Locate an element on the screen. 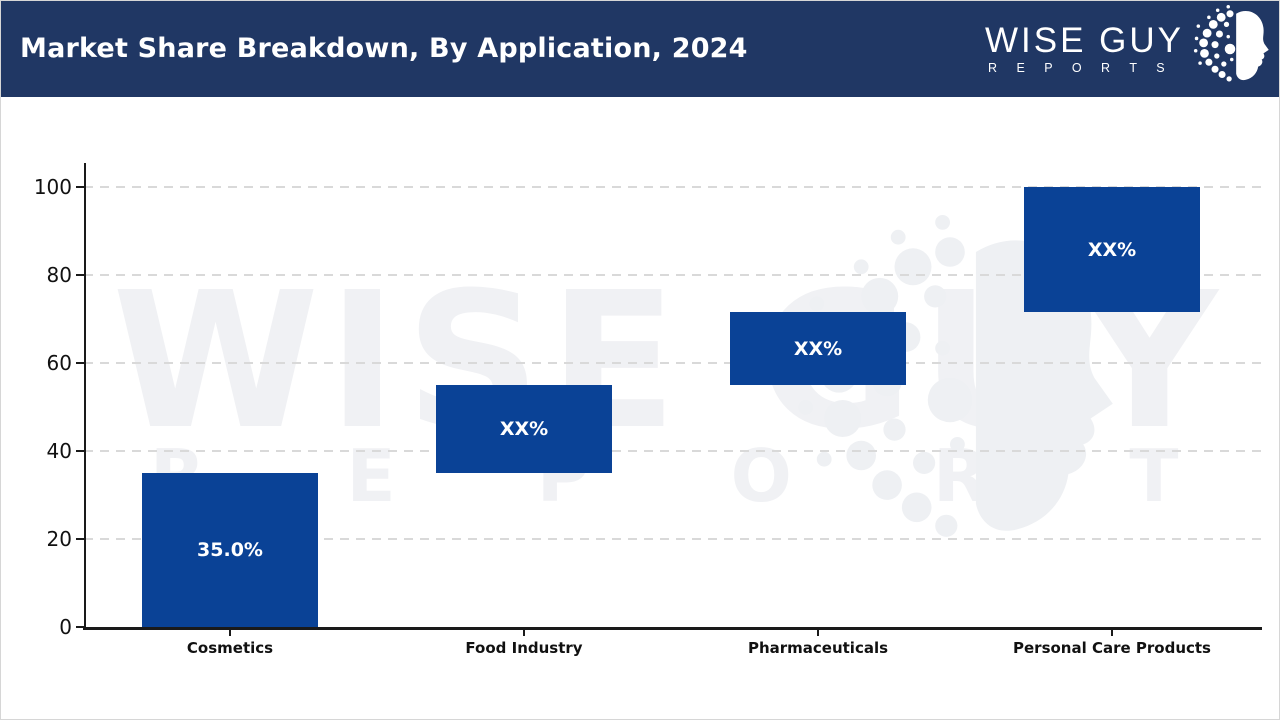 Image resolution: width=1280 pixels, height=720 pixels. y-tick-label: 60 is located at coordinates (59, 363).